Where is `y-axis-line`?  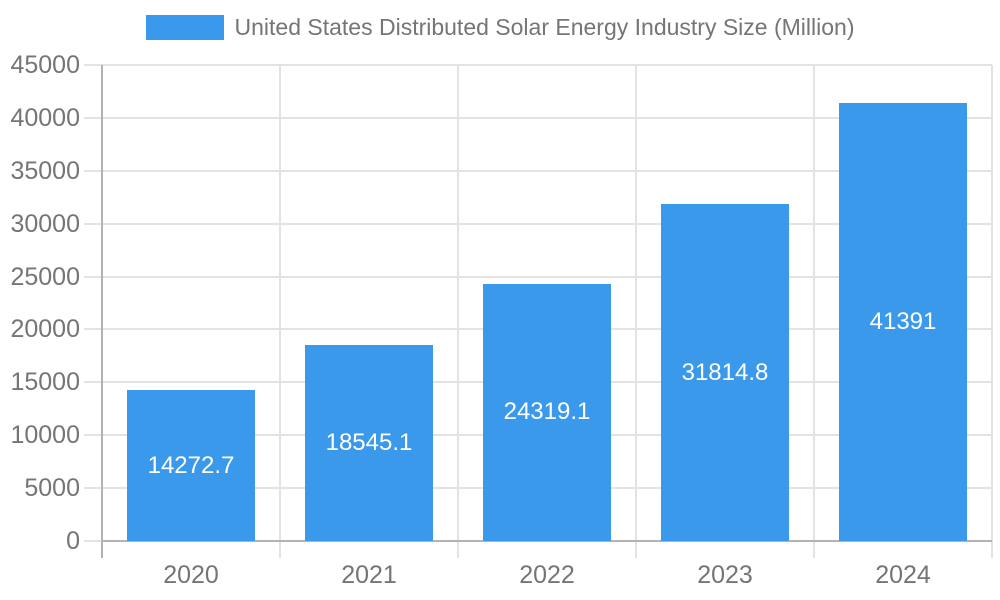 y-axis-line is located at coordinates (102, 311).